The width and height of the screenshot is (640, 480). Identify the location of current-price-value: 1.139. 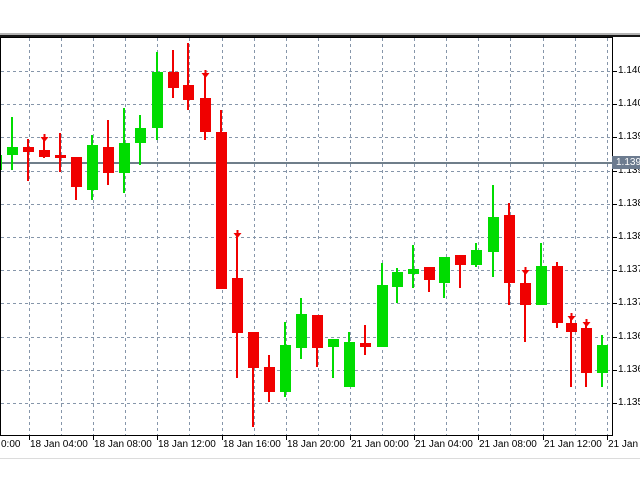
(628, 162).